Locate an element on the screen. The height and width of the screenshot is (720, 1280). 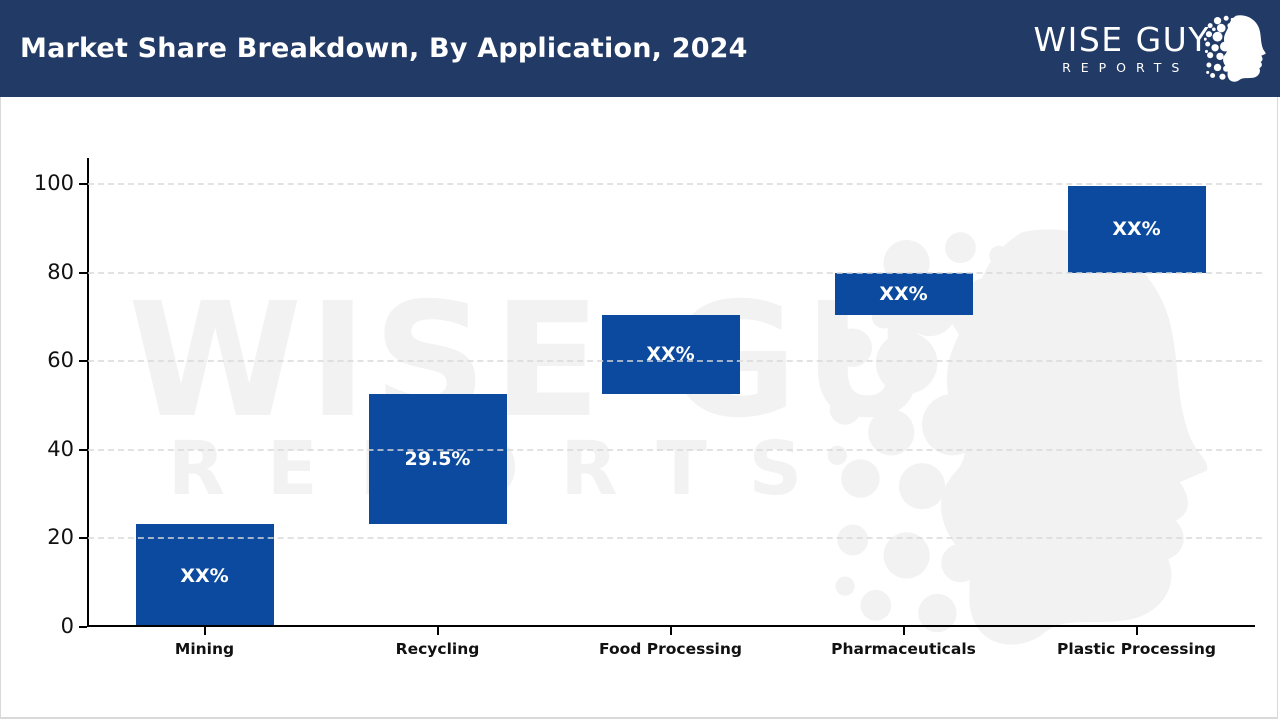
bar-value-label: 29.5% is located at coordinates (437, 458).